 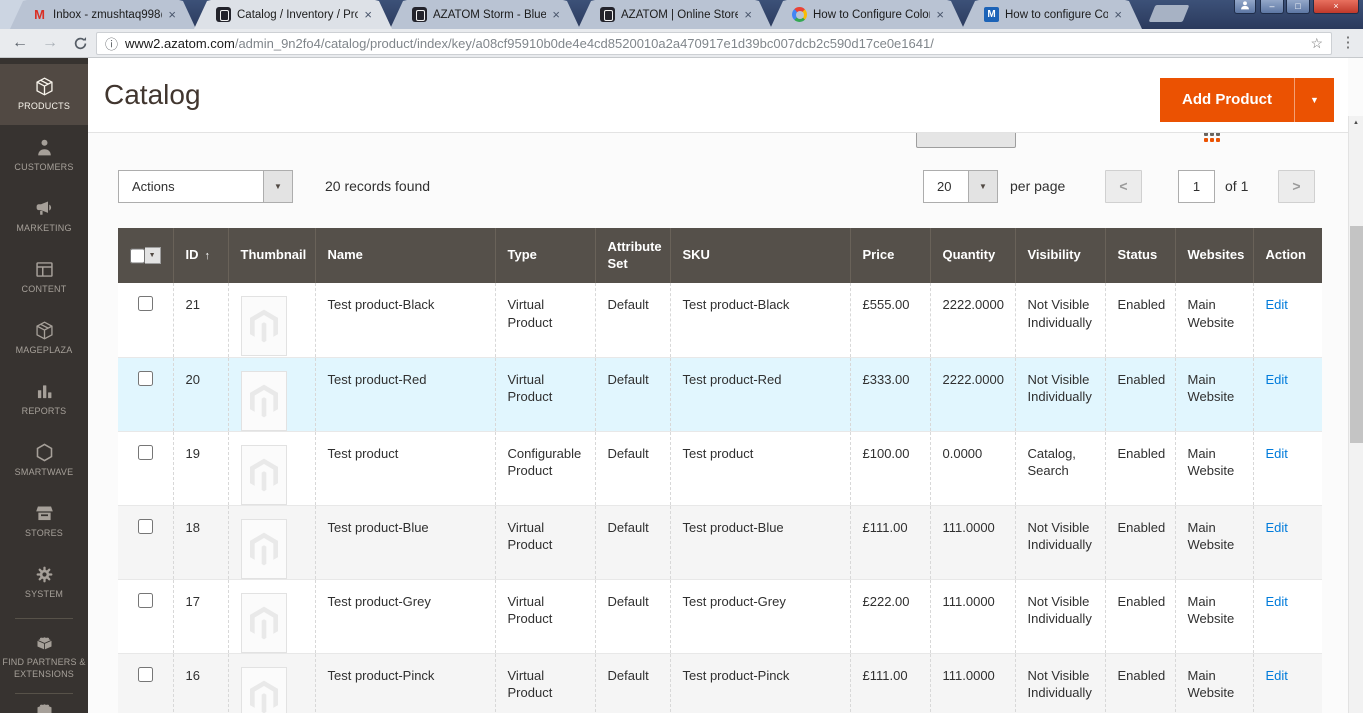 What do you see at coordinates (1141, 453) in the screenshot?
I see `status-value: Enabled` at bounding box center [1141, 453].